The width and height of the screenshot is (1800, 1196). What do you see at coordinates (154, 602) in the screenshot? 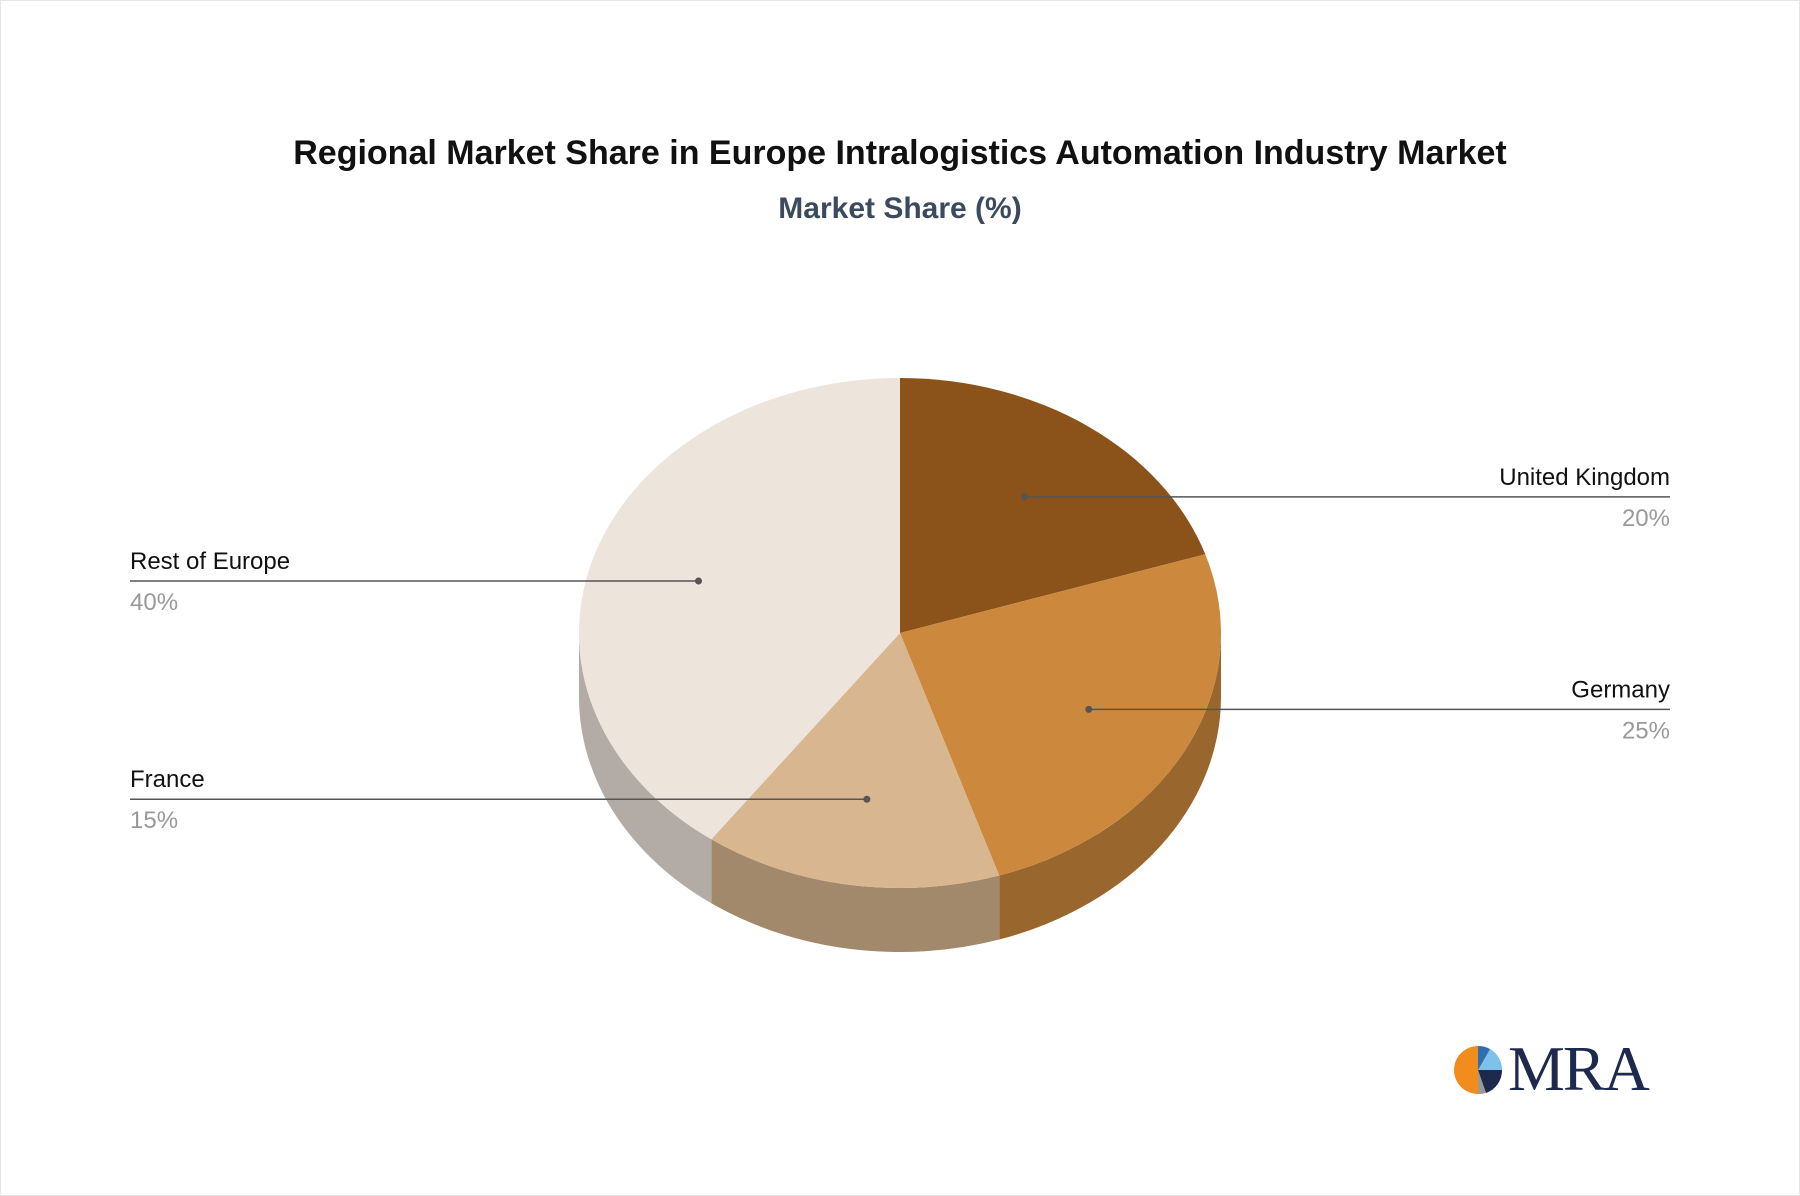
I see `slice-value-rest-of-europe: 40%` at bounding box center [154, 602].